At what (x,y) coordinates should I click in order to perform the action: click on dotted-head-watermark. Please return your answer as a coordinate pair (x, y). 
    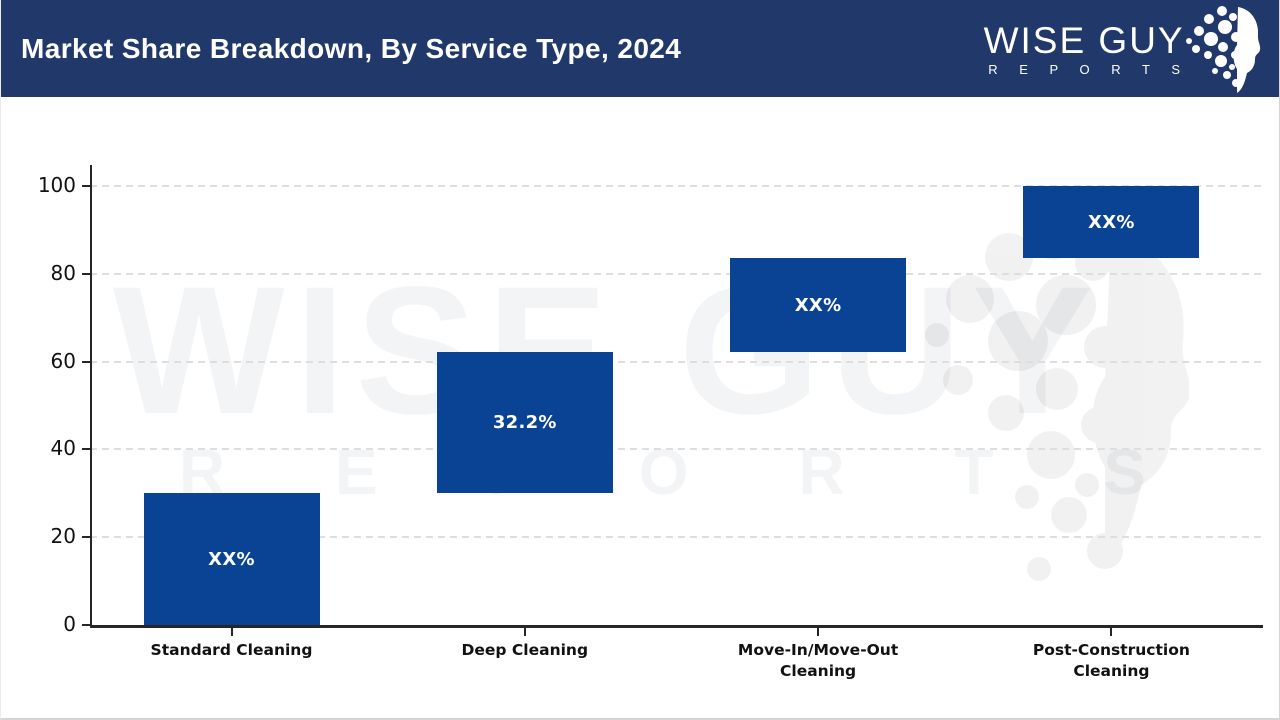
    Looking at the image, I should click on (1057, 399).